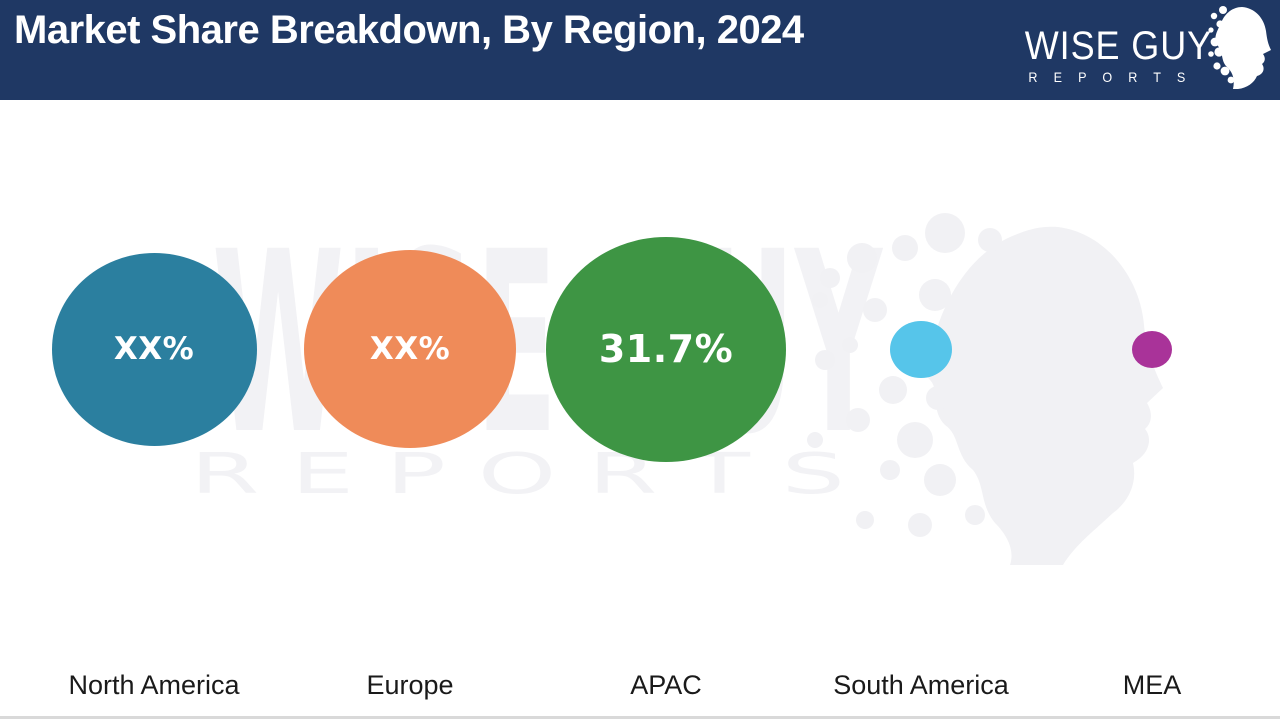 The height and width of the screenshot is (720, 1280). I want to click on logo-wordmark: WISE GUY, so click(1118, 46).